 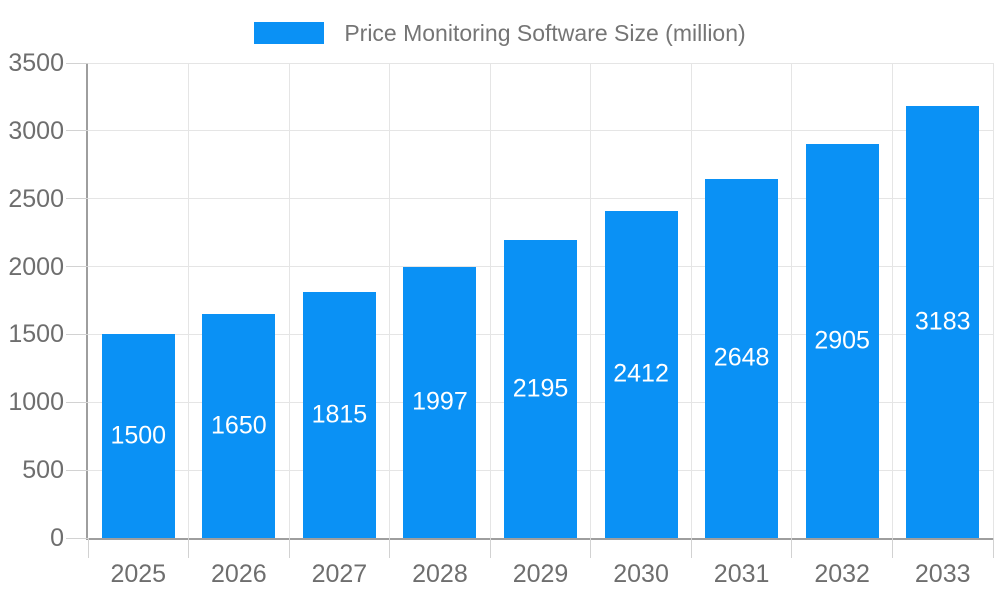 I want to click on x-axis-label: 2026, so click(x=239, y=574).